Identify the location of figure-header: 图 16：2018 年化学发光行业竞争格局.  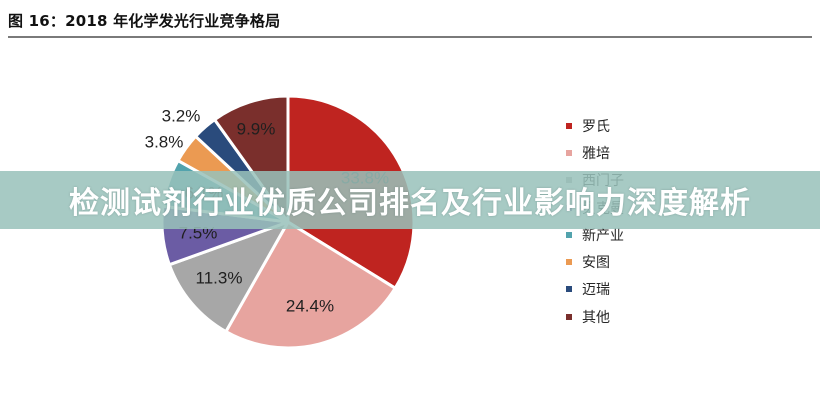
(410, 20).